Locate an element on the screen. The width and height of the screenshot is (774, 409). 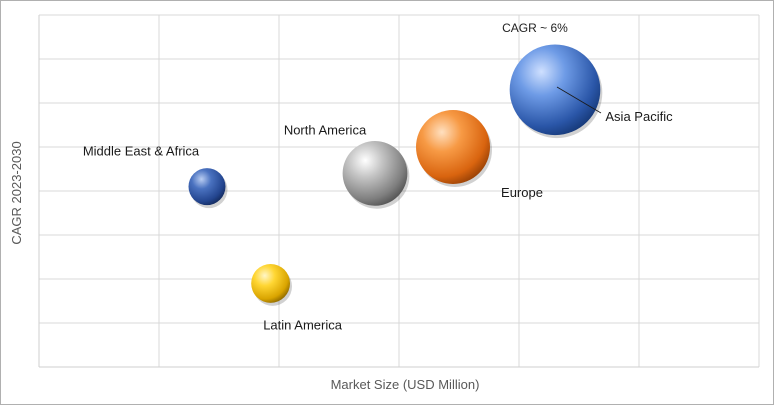
bubble-europe is located at coordinates (453, 147).